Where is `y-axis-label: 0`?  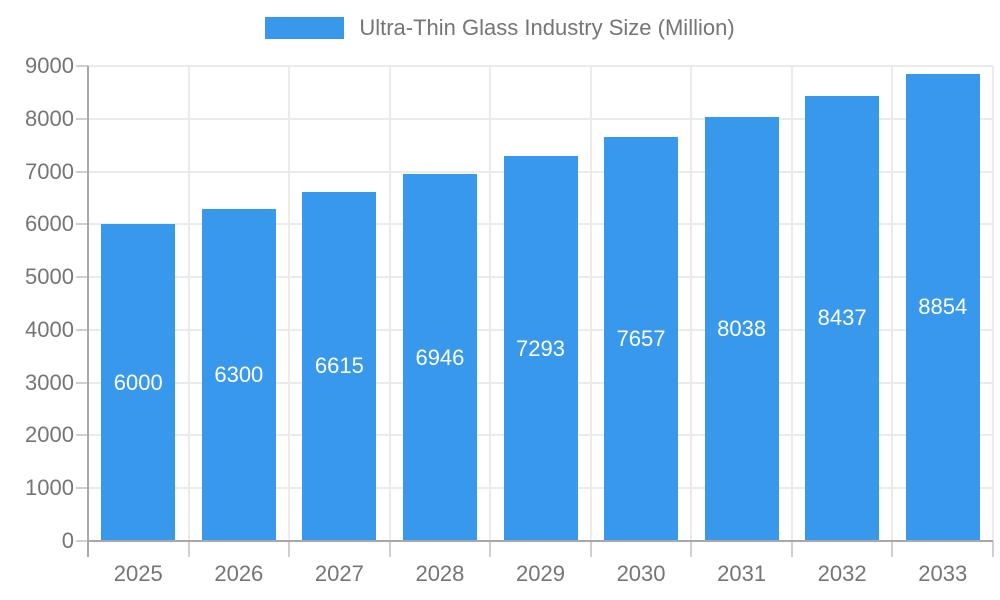
y-axis-label: 0 is located at coordinates (67, 540).